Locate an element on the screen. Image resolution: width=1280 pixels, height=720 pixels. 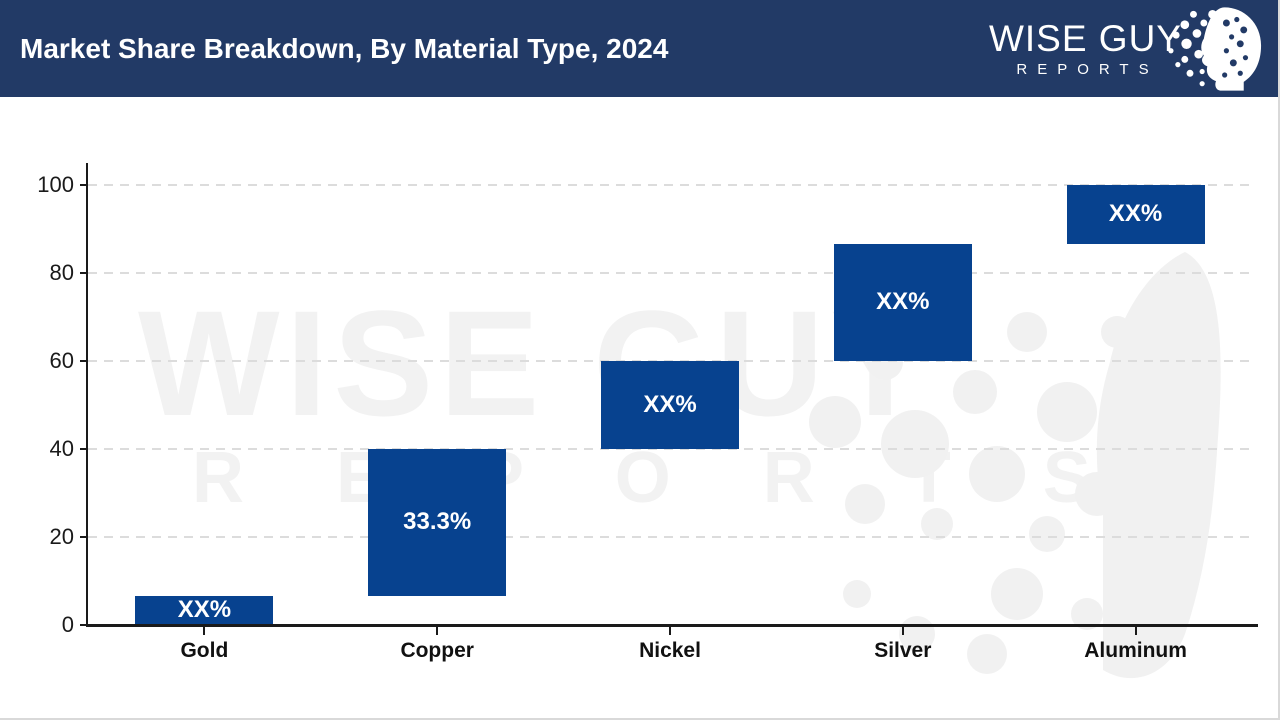
bar-value-label: 33.3% is located at coordinates (437, 522).